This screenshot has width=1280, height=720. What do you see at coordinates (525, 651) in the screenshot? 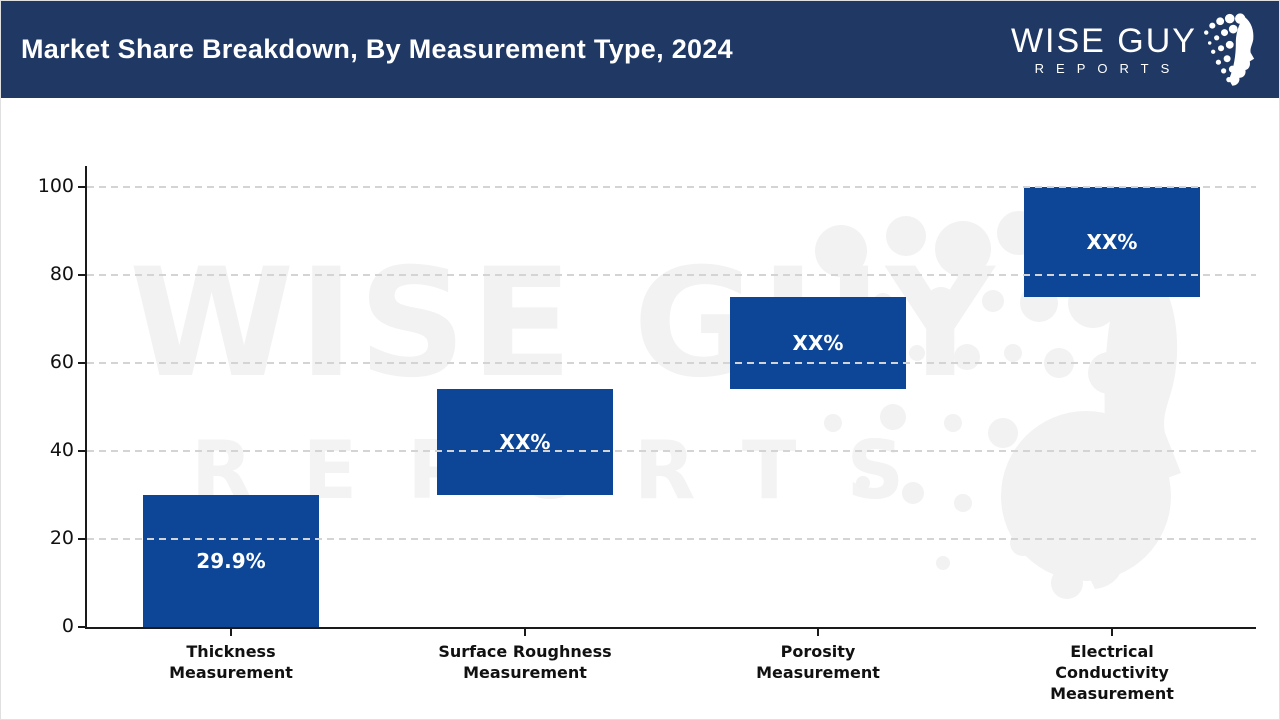
I see `x-category-label-line: Surface Roughness` at bounding box center [525, 651].